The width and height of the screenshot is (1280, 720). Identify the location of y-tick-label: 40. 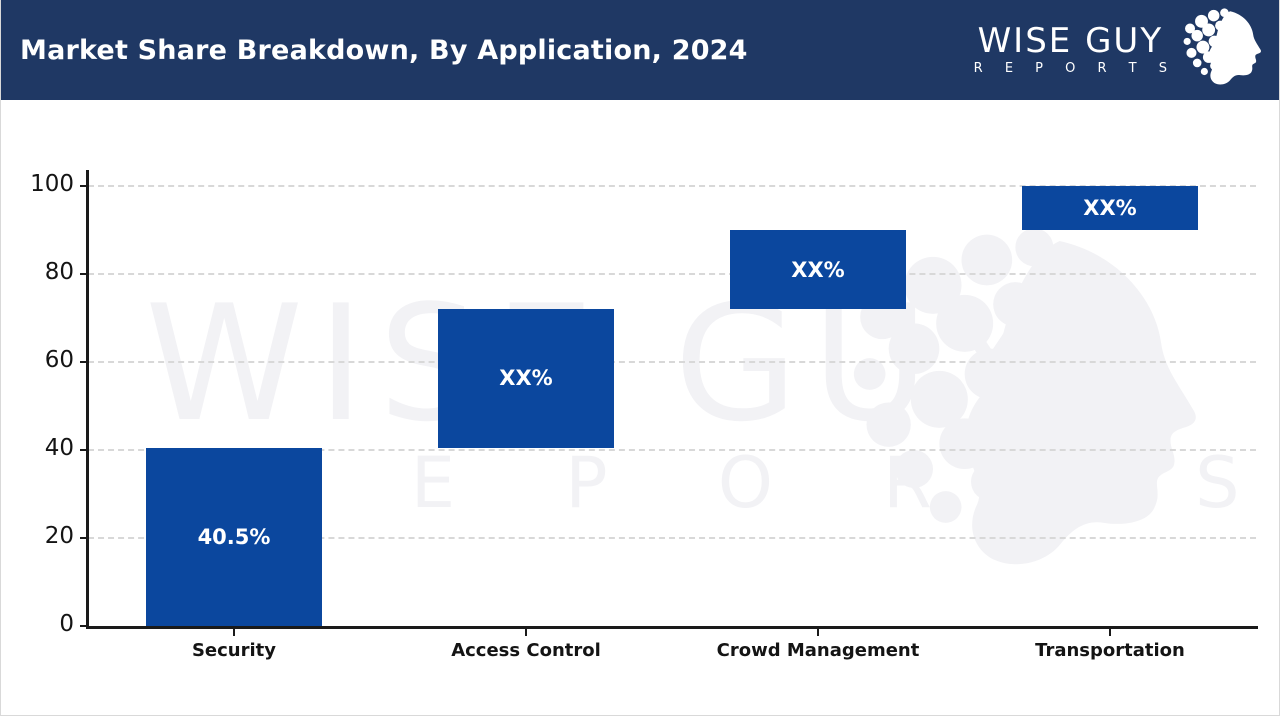
(59, 448).